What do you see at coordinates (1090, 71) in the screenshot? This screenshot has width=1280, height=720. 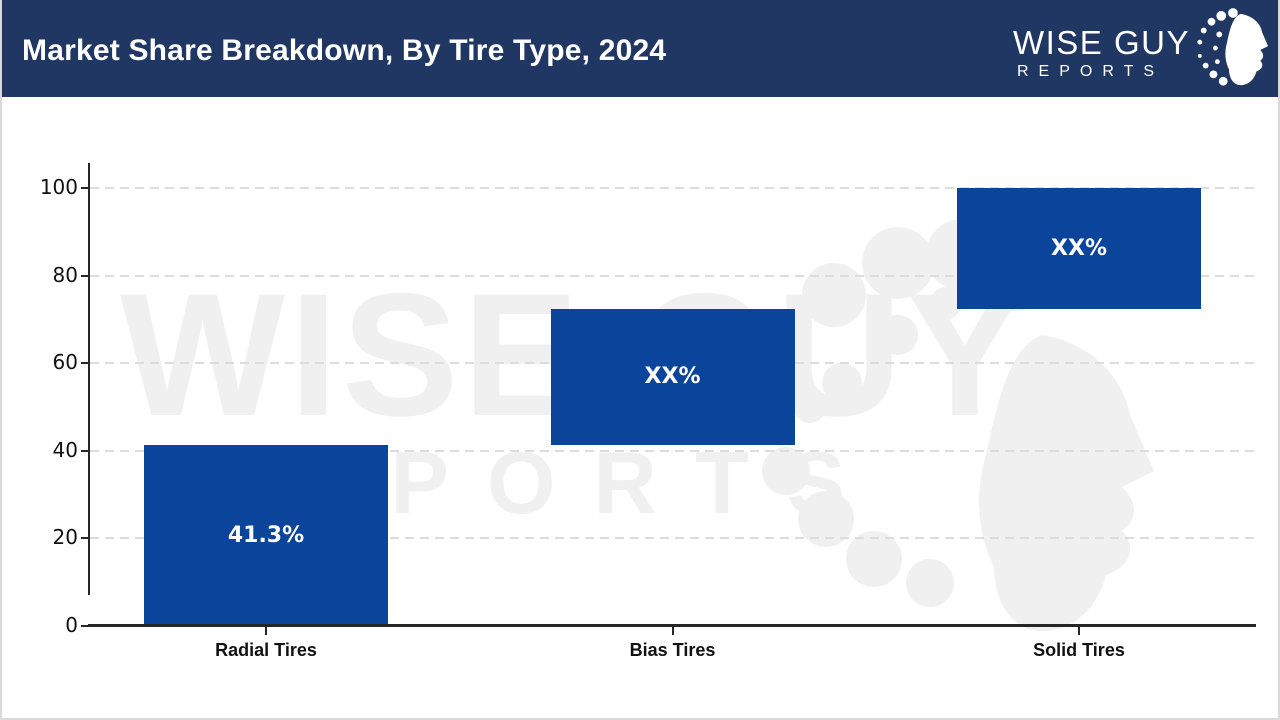 I see `logo-subtitle: REPORTS` at bounding box center [1090, 71].